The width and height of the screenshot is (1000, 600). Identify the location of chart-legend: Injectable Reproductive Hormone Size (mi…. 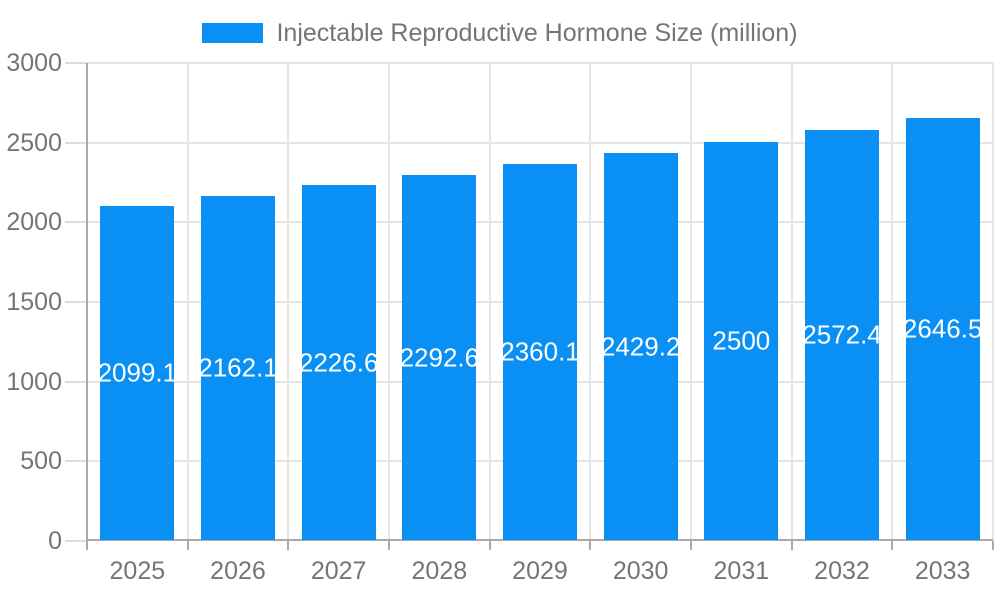
(500, 33).